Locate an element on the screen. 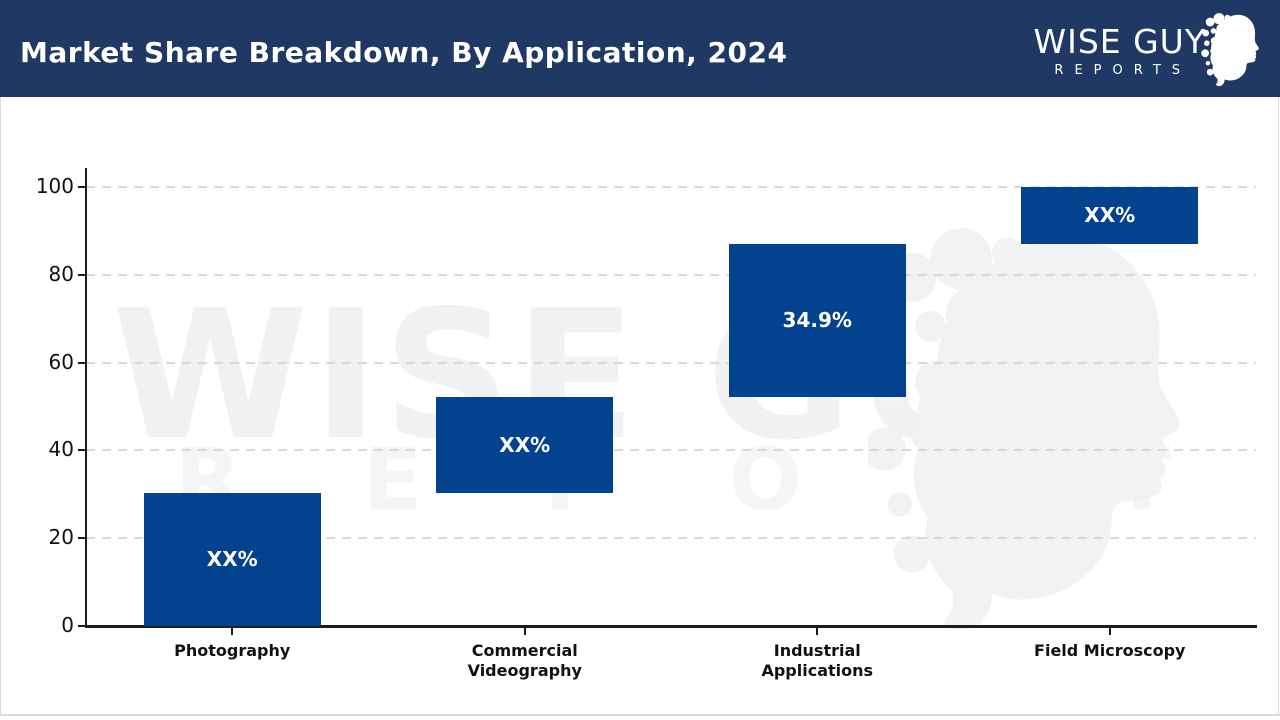  y-tick-label-0: 0 is located at coordinates (67, 625).